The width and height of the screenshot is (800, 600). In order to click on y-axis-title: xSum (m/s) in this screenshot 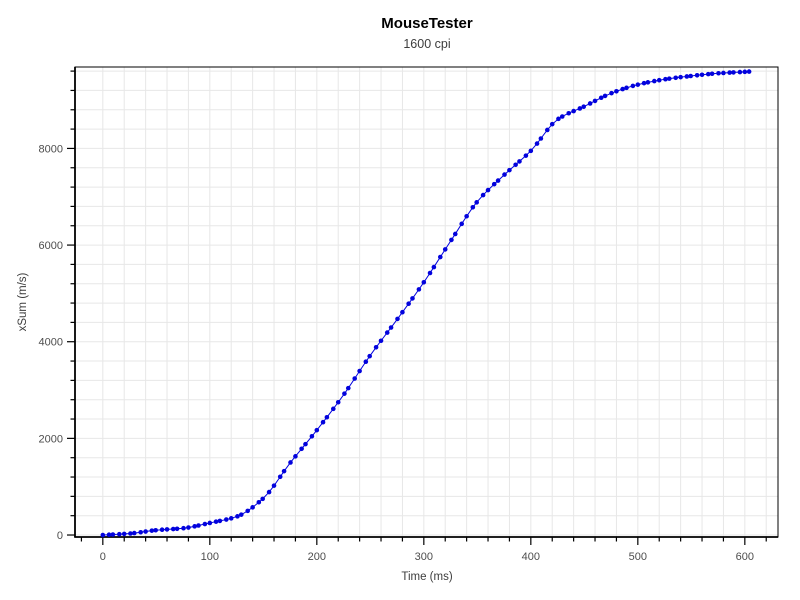, I will do `click(23, 301)`.